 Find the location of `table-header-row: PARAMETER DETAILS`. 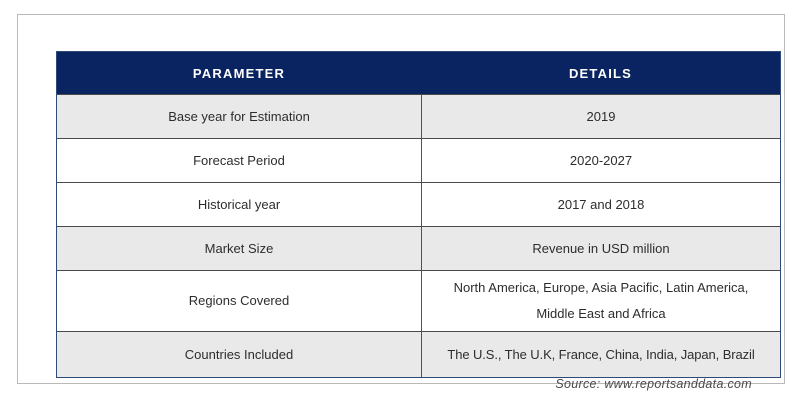

table-header-row: PARAMETER DETAILS is located at coordinates (418, 73).